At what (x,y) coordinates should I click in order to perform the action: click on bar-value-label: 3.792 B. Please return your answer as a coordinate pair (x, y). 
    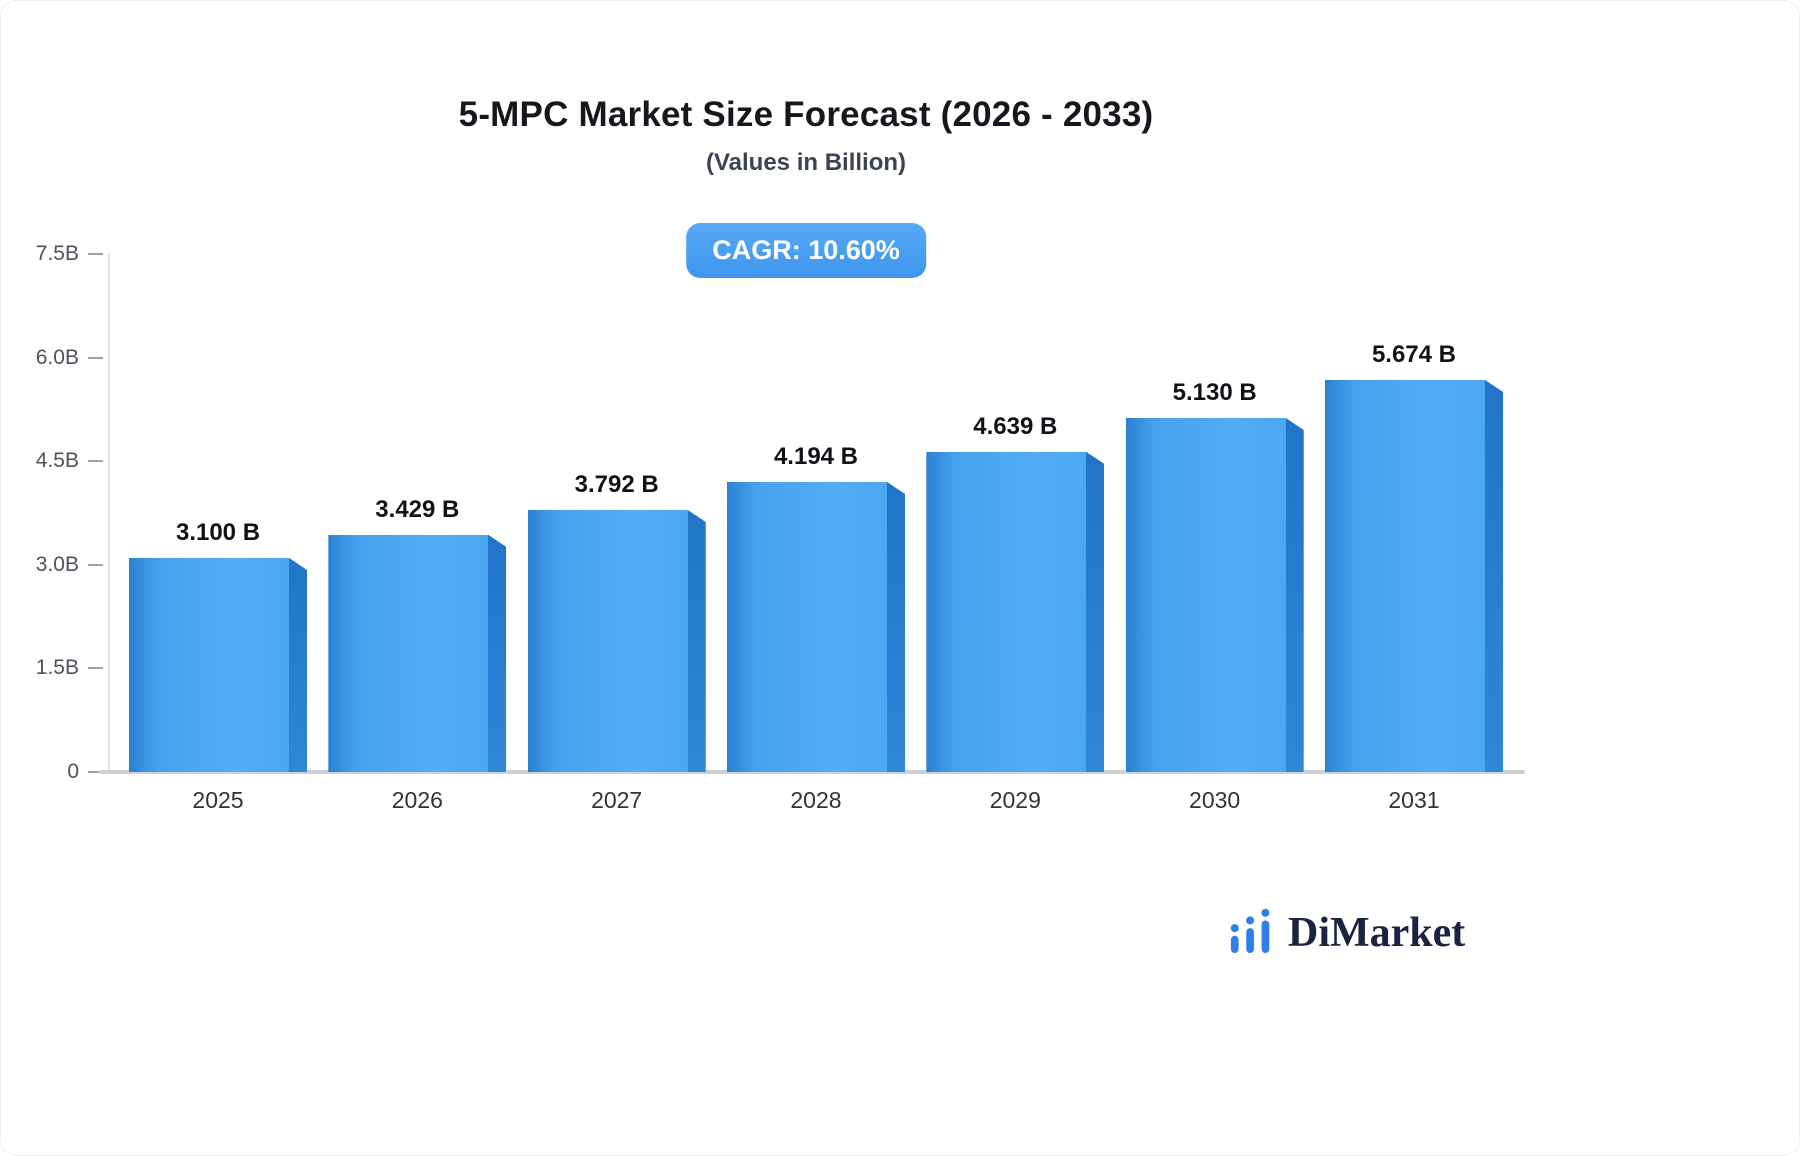
    Looking at the image, I should click on (616, 484).